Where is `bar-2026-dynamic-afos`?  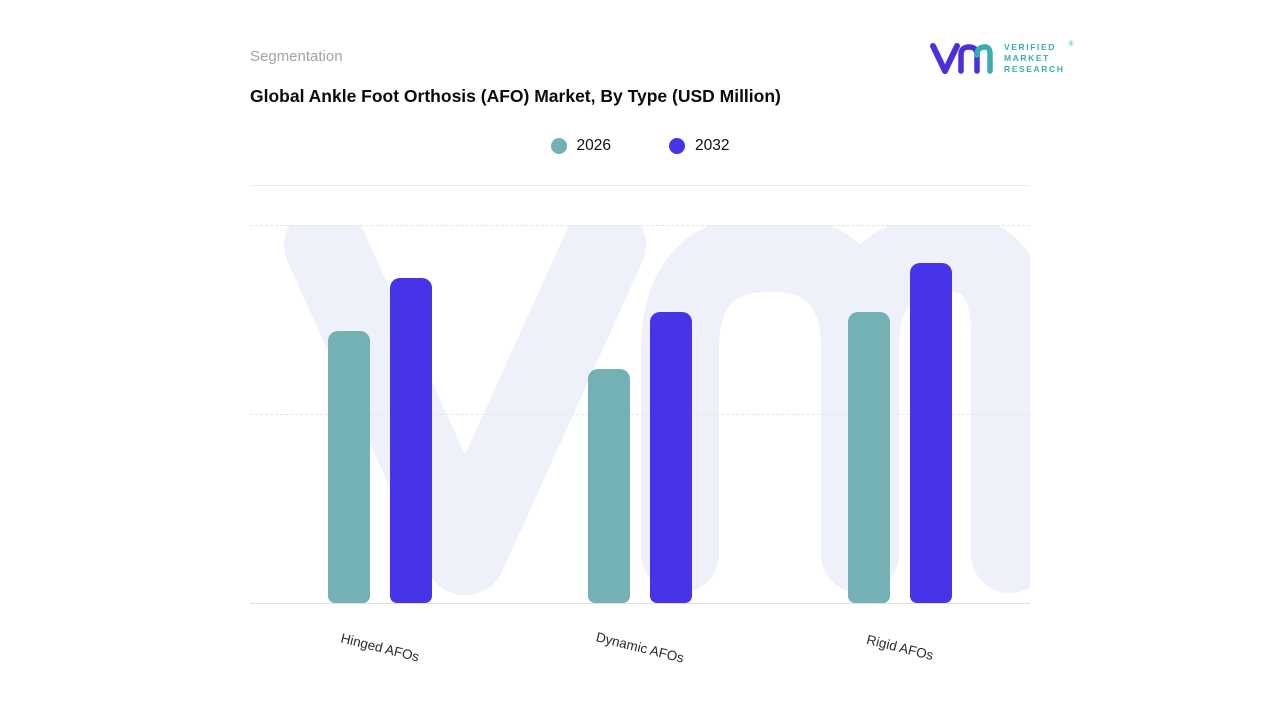 bar-2026-dynamic-afos is located at coordinates (609, 485).